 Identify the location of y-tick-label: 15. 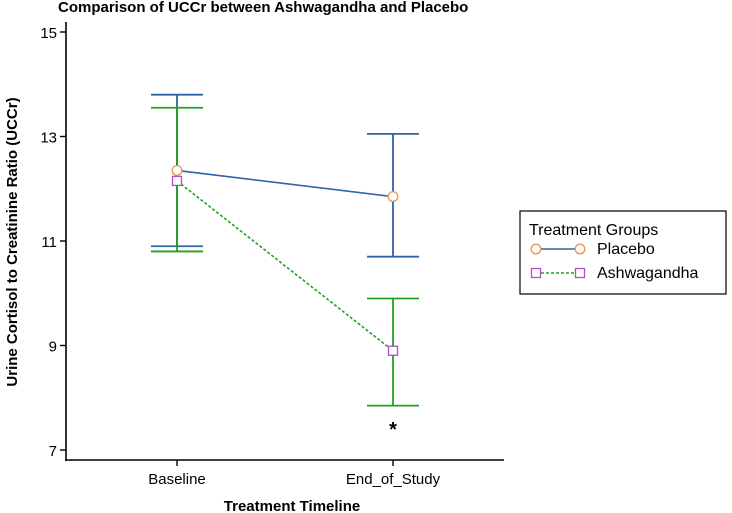
(48, 33).